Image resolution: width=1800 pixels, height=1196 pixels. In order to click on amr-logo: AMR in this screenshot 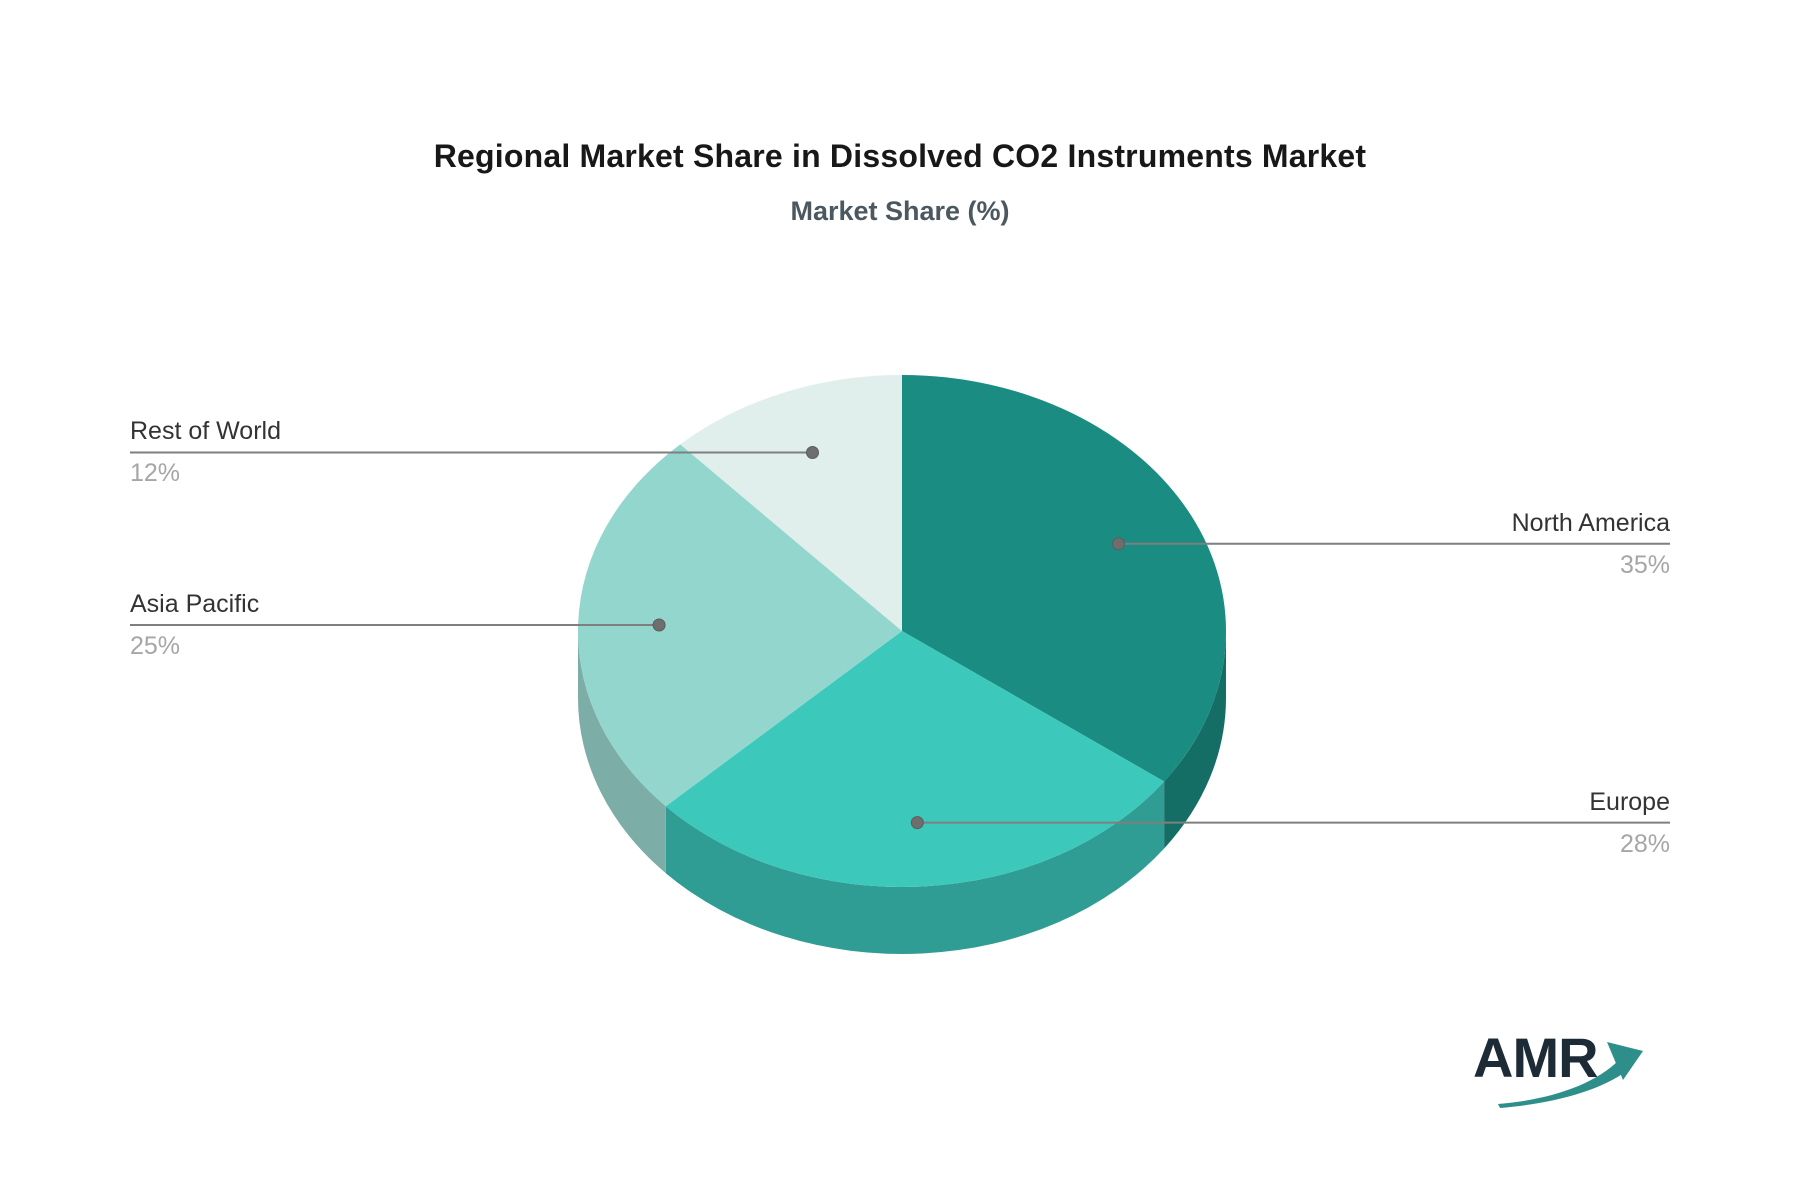, I will do `click(1568, 1072)`.